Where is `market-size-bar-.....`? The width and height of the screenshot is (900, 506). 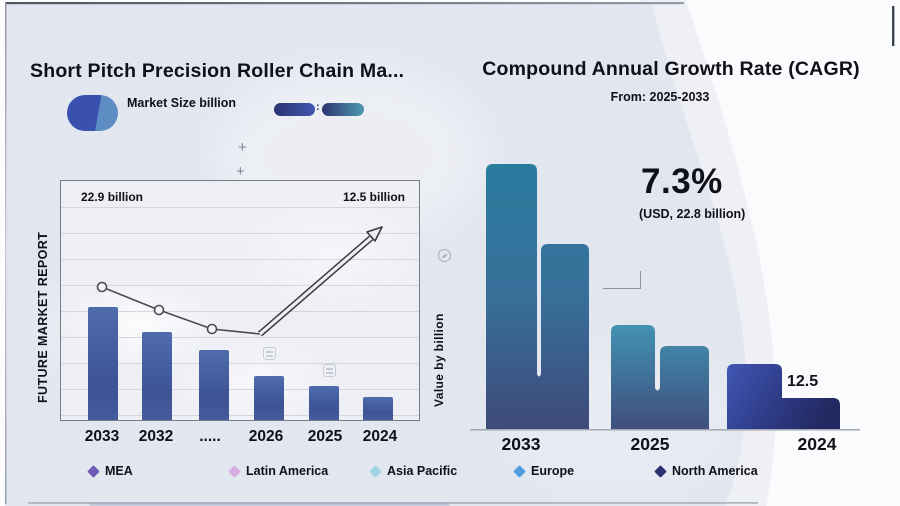
market-size-bar-..... is located at coordinates (214, 385).